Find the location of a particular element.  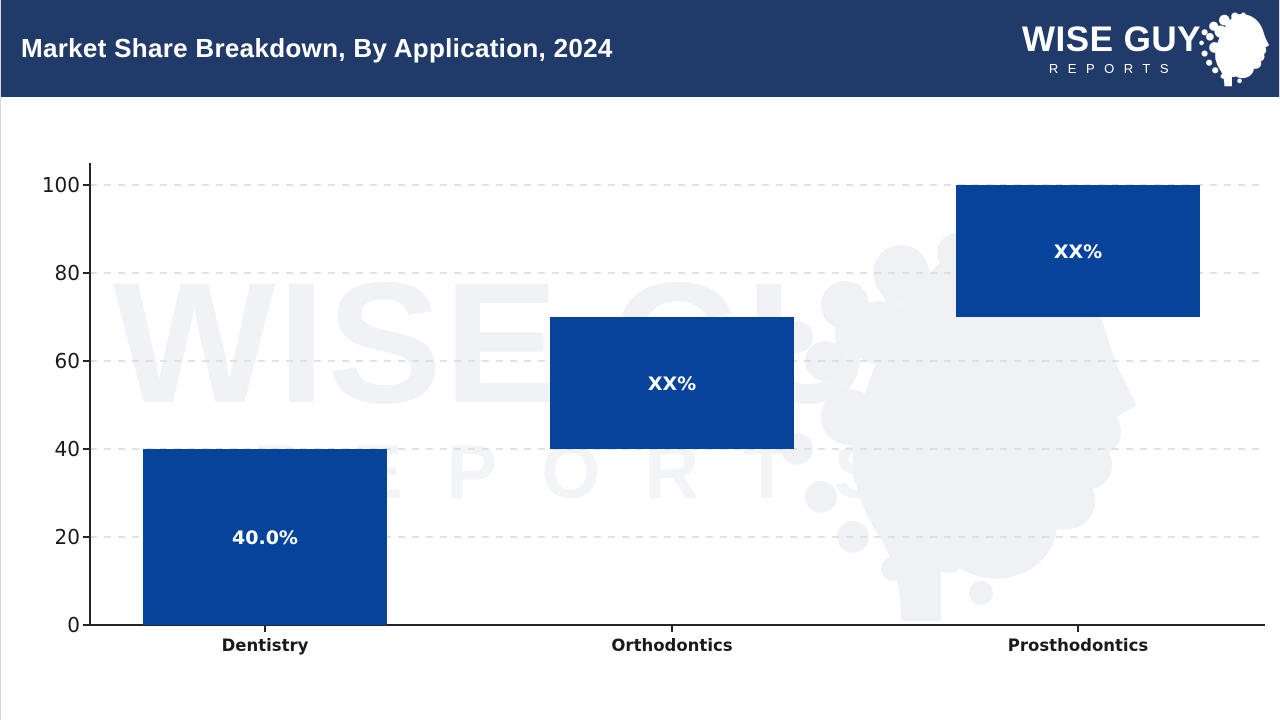

wise-guy-logo: WISE GUY REPORTS is located at coordinates (1147, 49).